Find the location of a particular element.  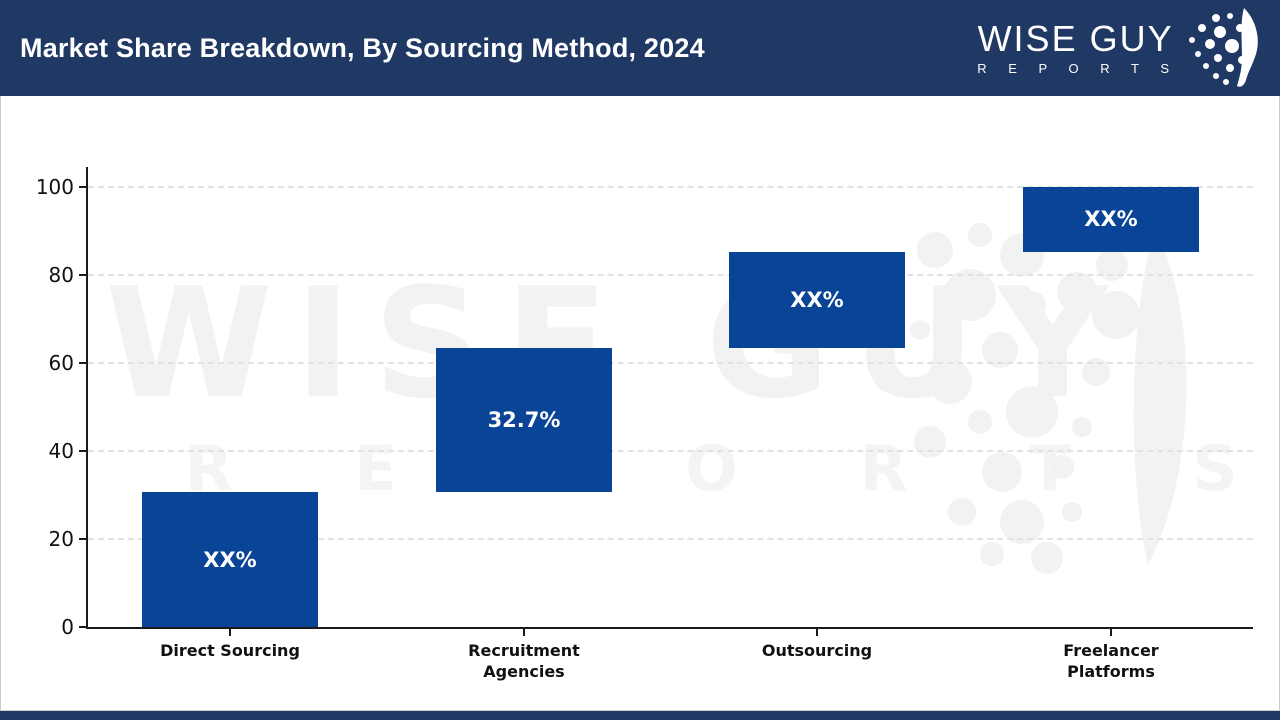

waterfall-bar-3: XX% is located at coordinates (1111, 219).